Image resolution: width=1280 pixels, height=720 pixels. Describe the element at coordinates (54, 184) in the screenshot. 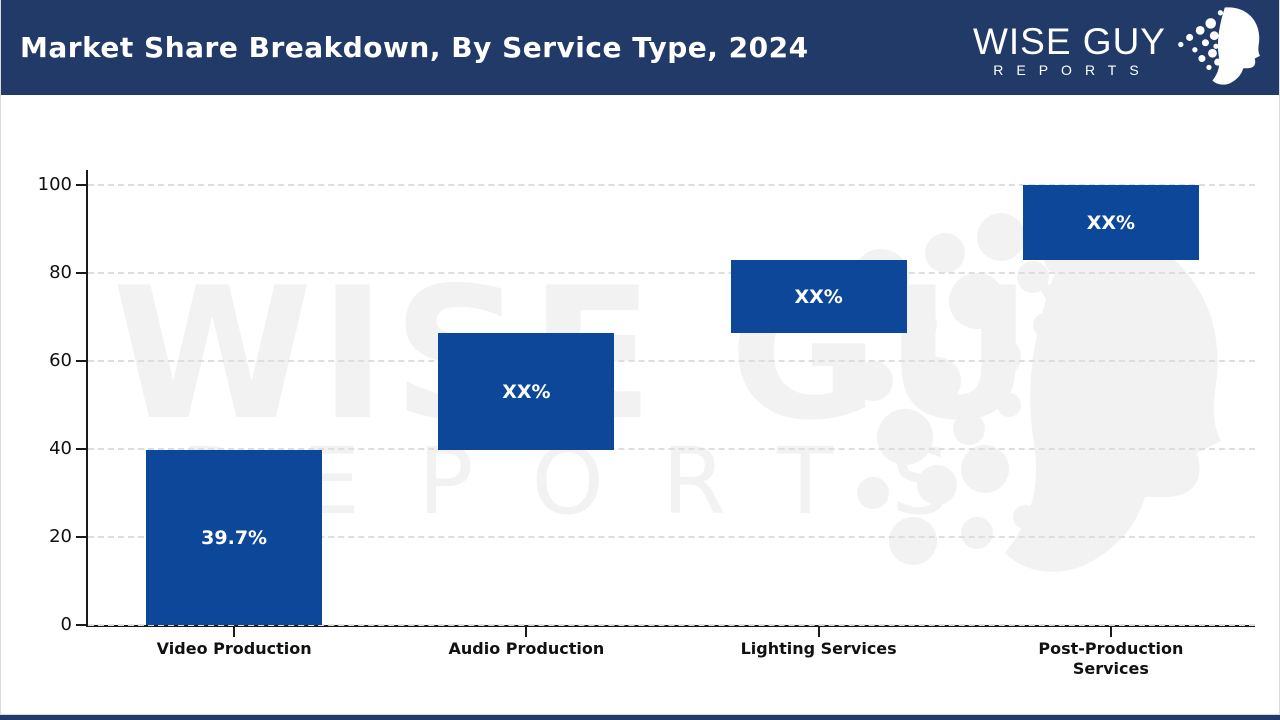

I see `y-tick-label-100: 100` at that location.